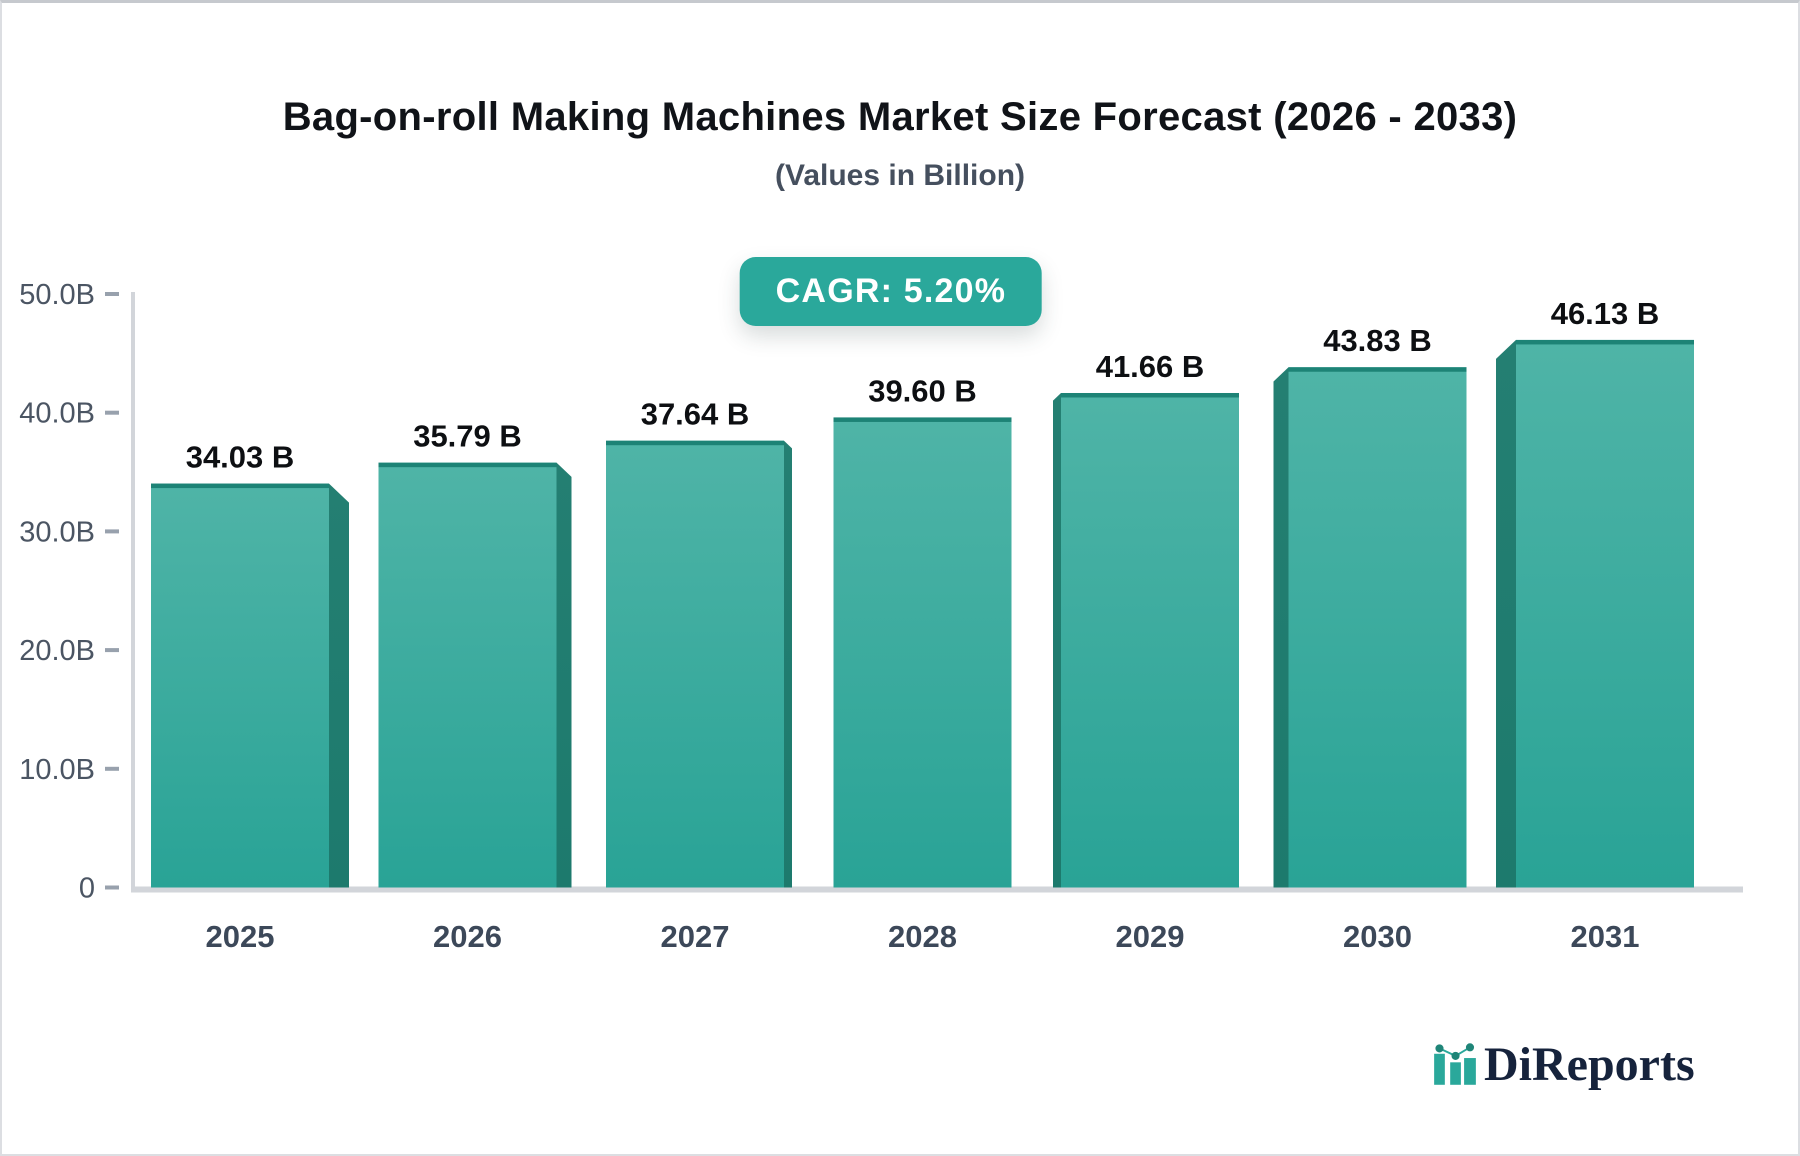  What do you see at coordinates (900, 175) in the screenshot?
I see `chart-subtitle: (Values in Billion)` at bounding box center [900, 175].